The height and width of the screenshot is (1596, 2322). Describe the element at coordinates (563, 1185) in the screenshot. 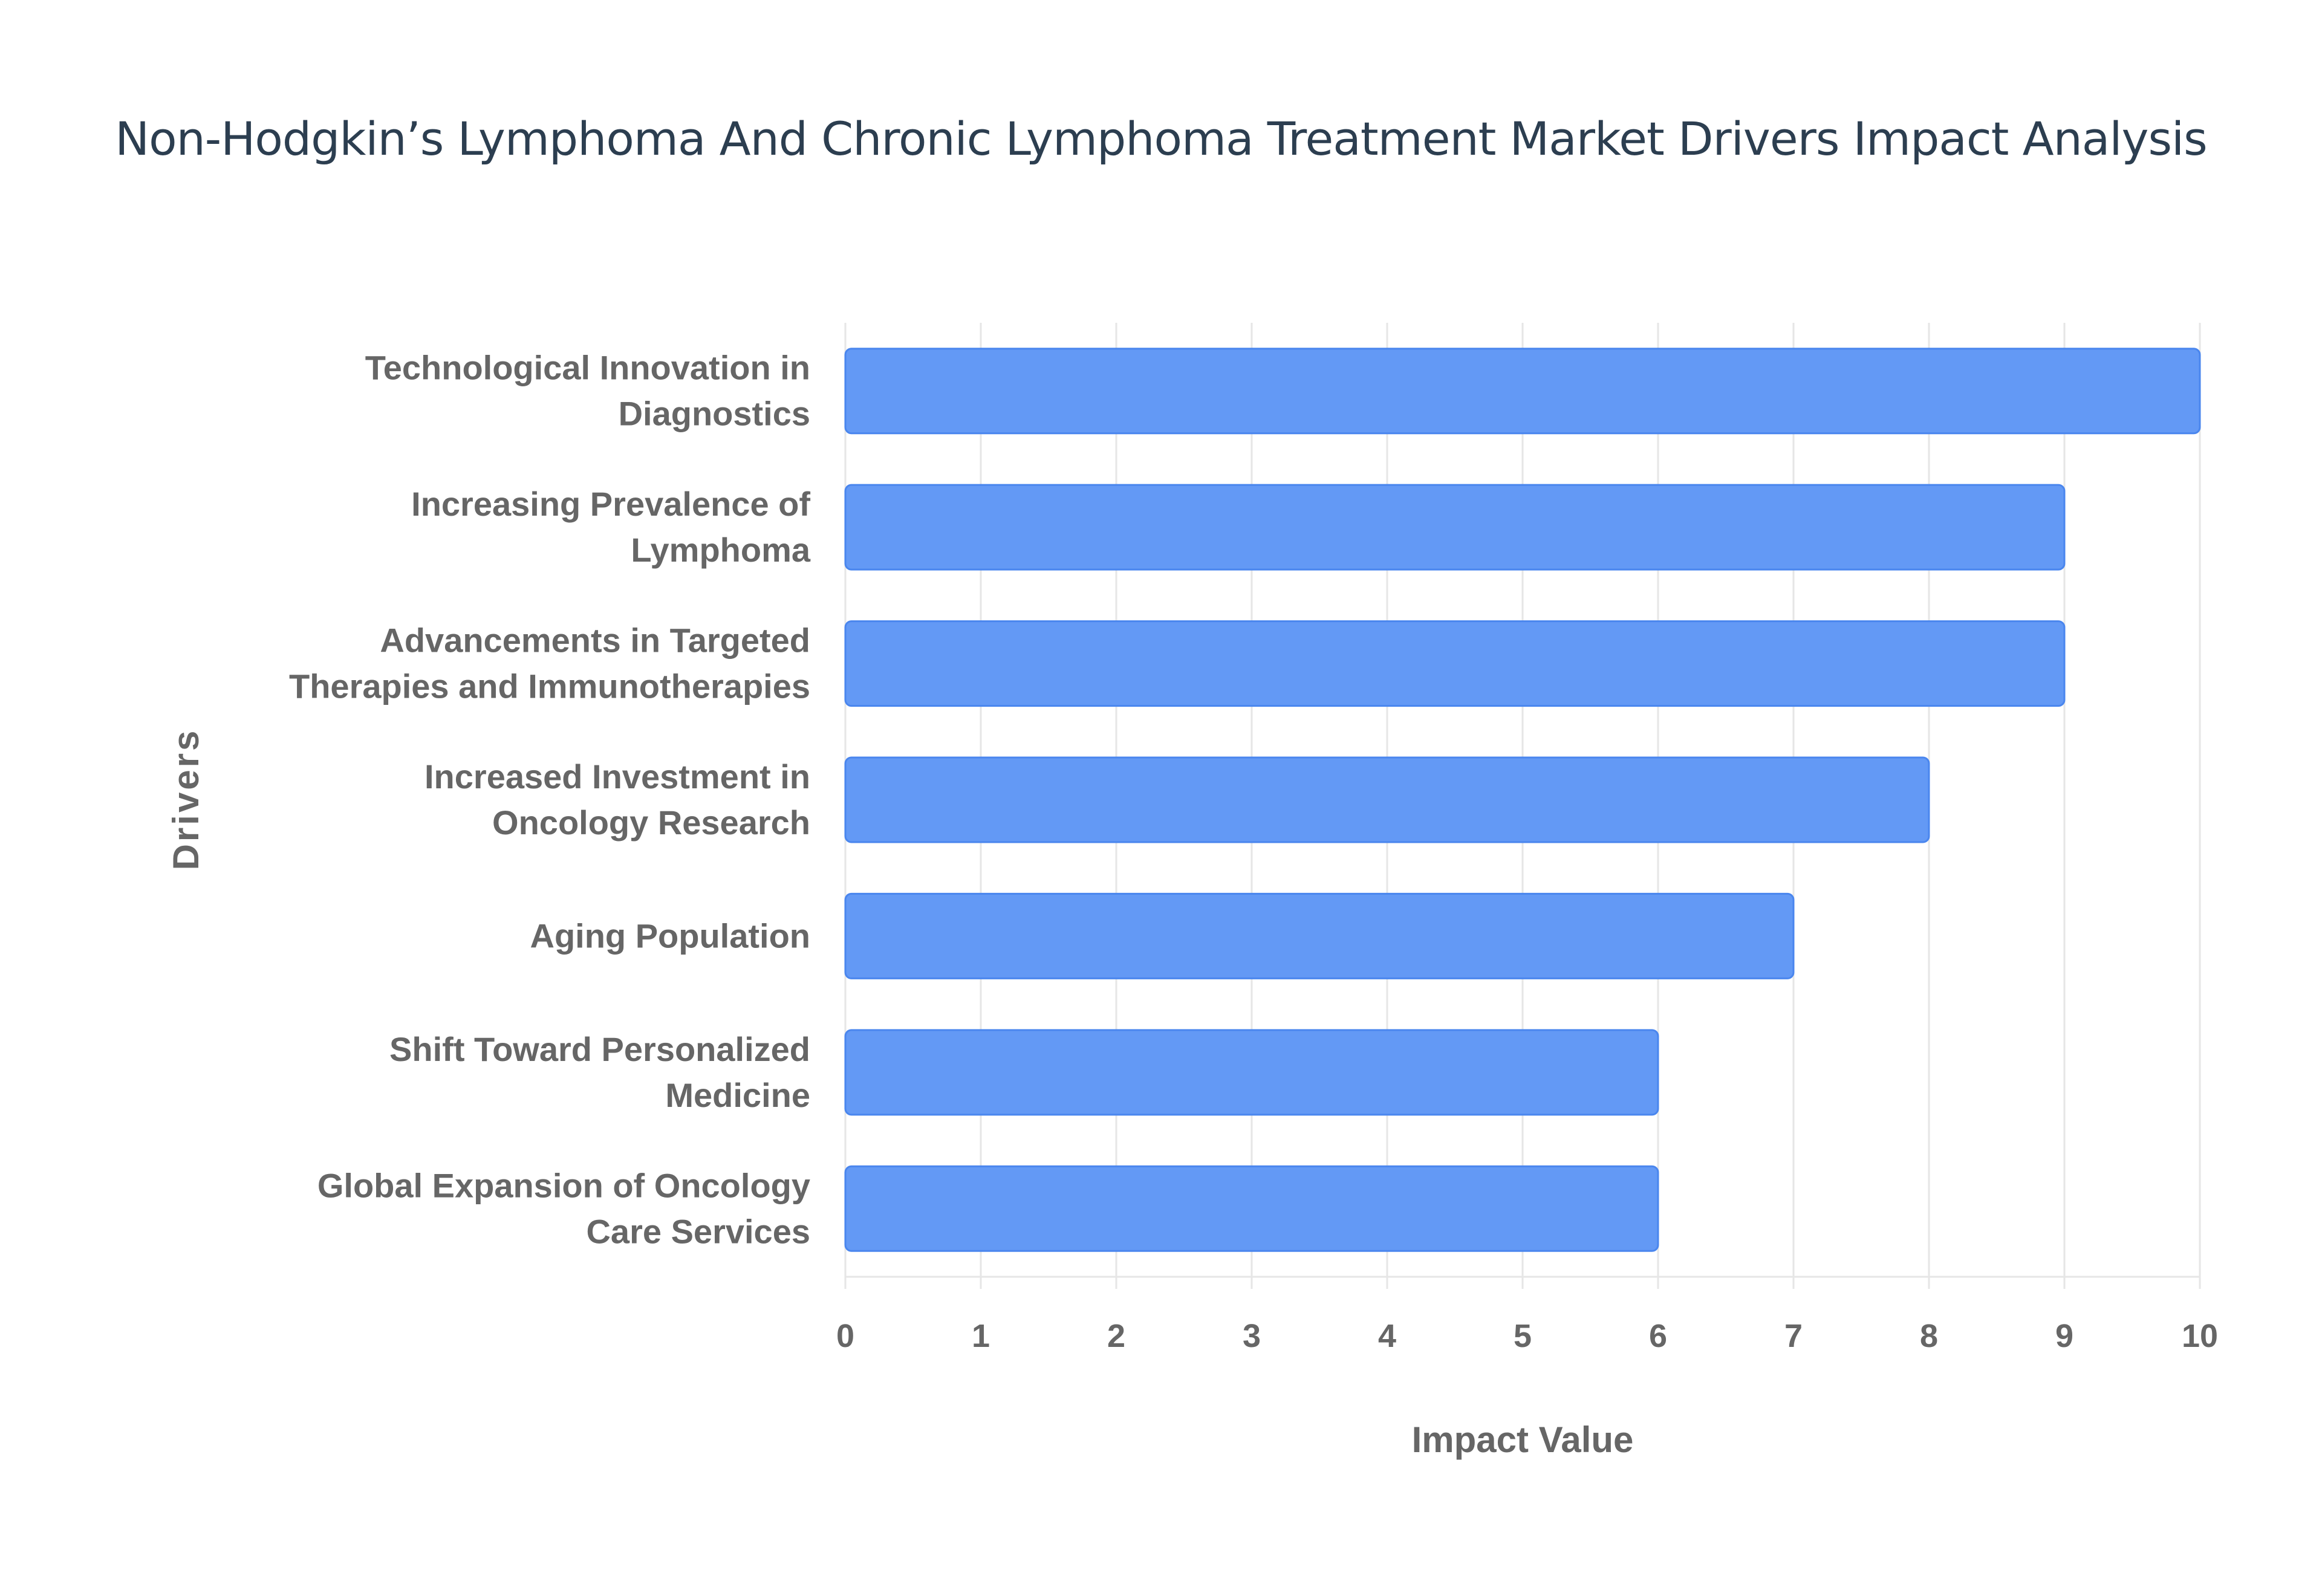

I see `y-category-label: Global Expansion of Oncology` at that location.